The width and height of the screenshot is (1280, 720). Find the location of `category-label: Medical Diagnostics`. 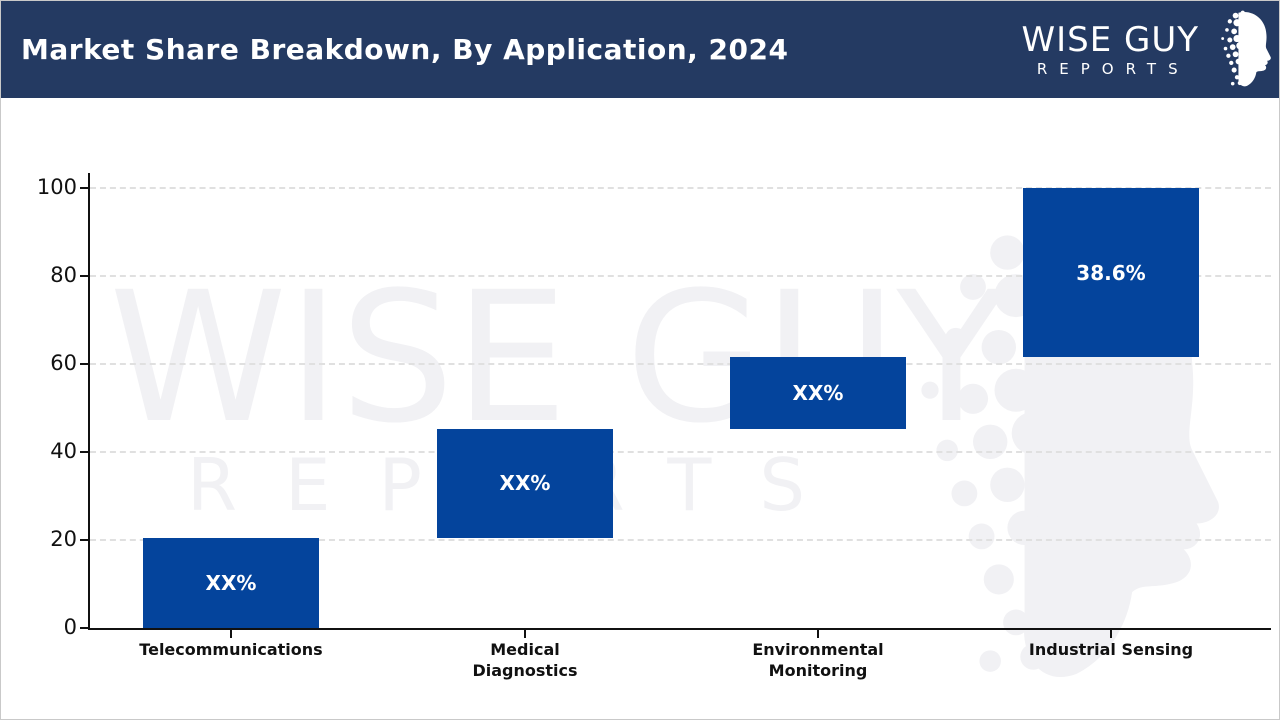

category-label: Medical Diagnostics is located at coordinates (525, 661).